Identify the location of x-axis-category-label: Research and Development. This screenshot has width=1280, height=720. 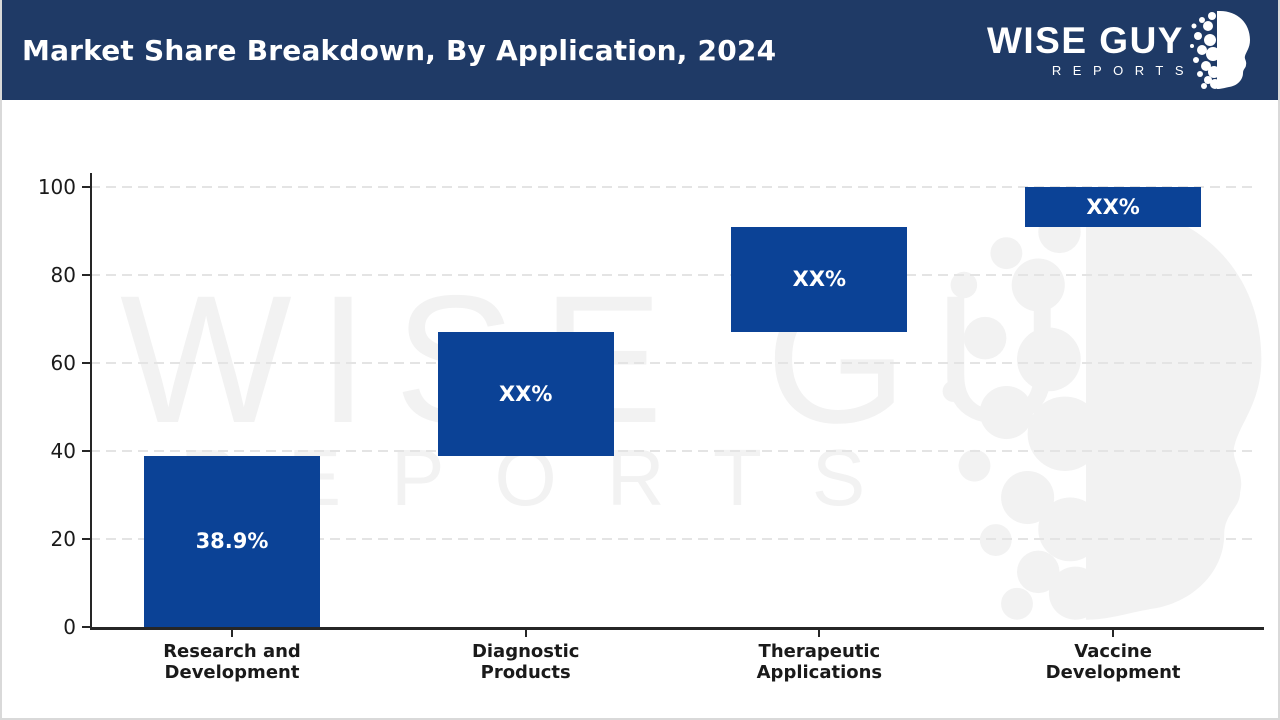
(232, 662).